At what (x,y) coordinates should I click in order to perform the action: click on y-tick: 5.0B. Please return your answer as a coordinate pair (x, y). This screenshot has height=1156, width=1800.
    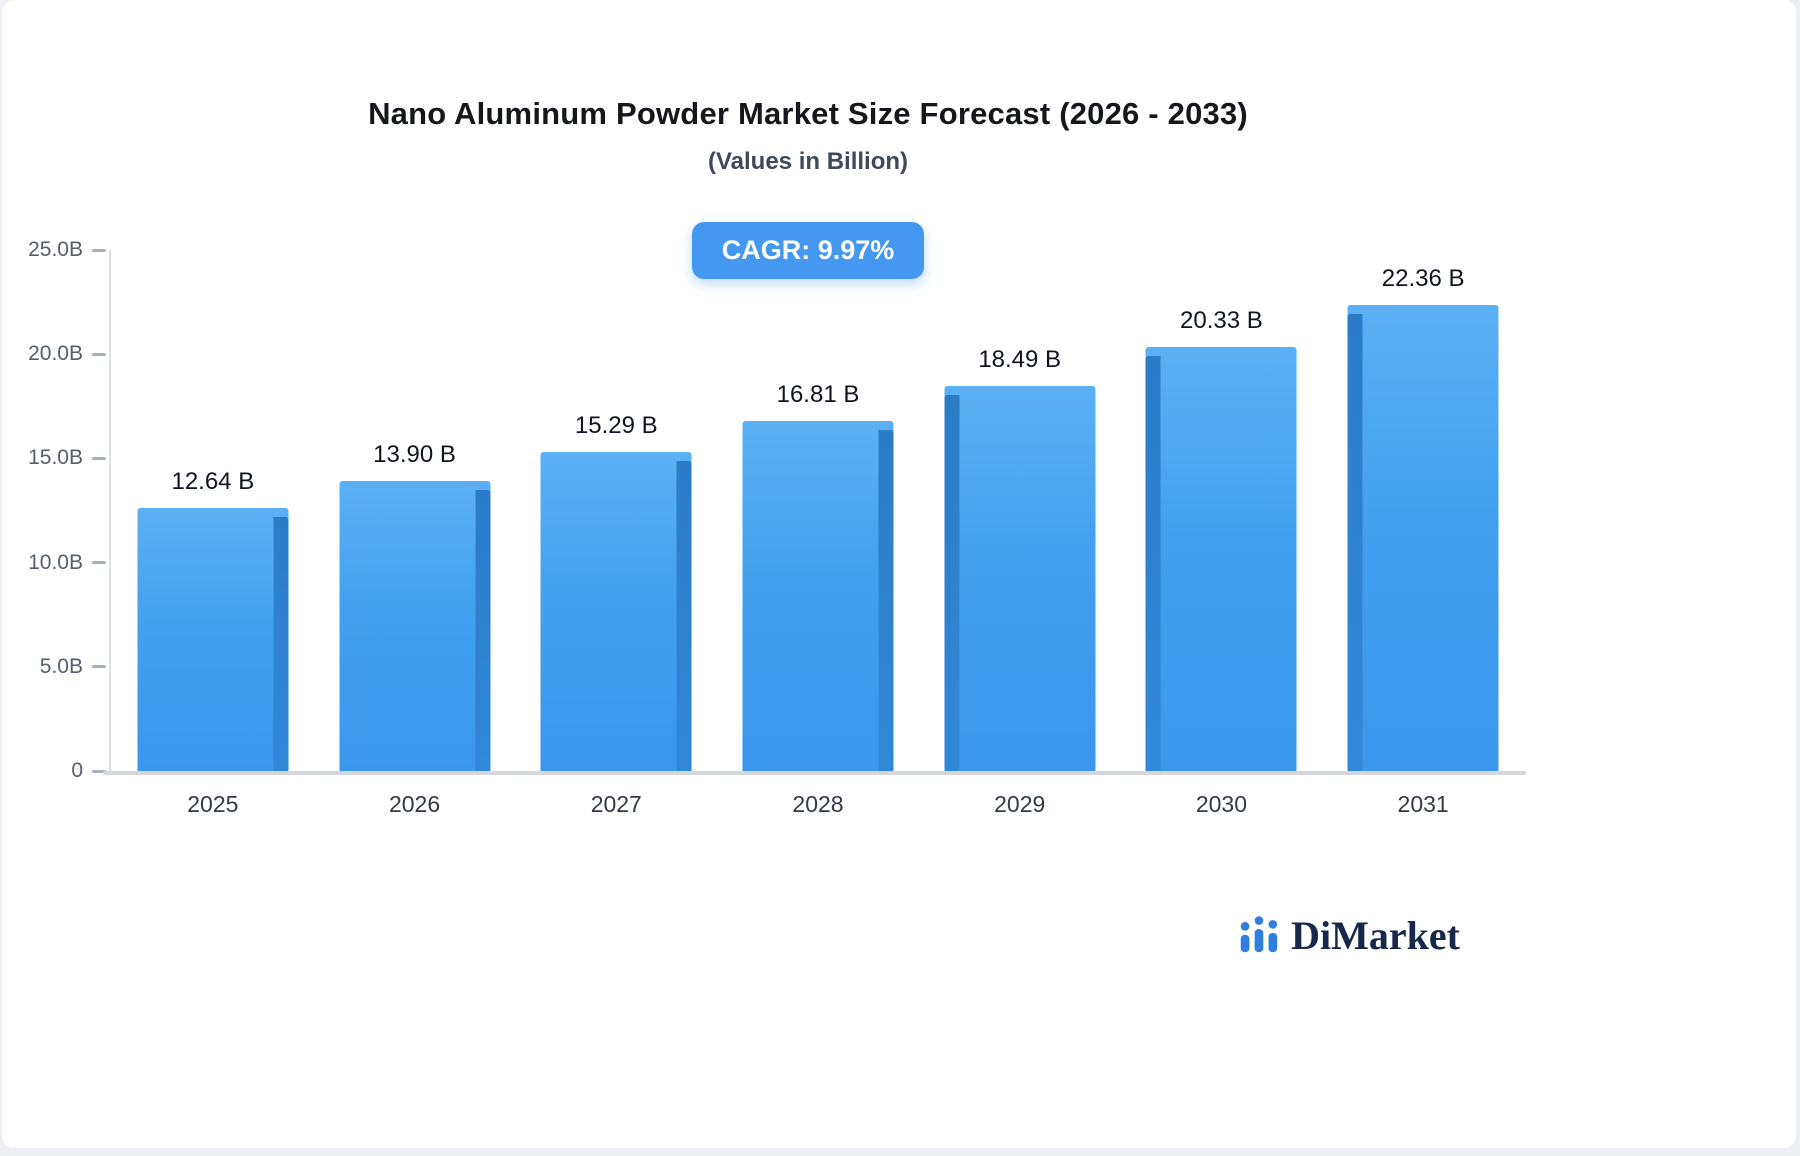
    Looking at the image, I should click on (73, 667).